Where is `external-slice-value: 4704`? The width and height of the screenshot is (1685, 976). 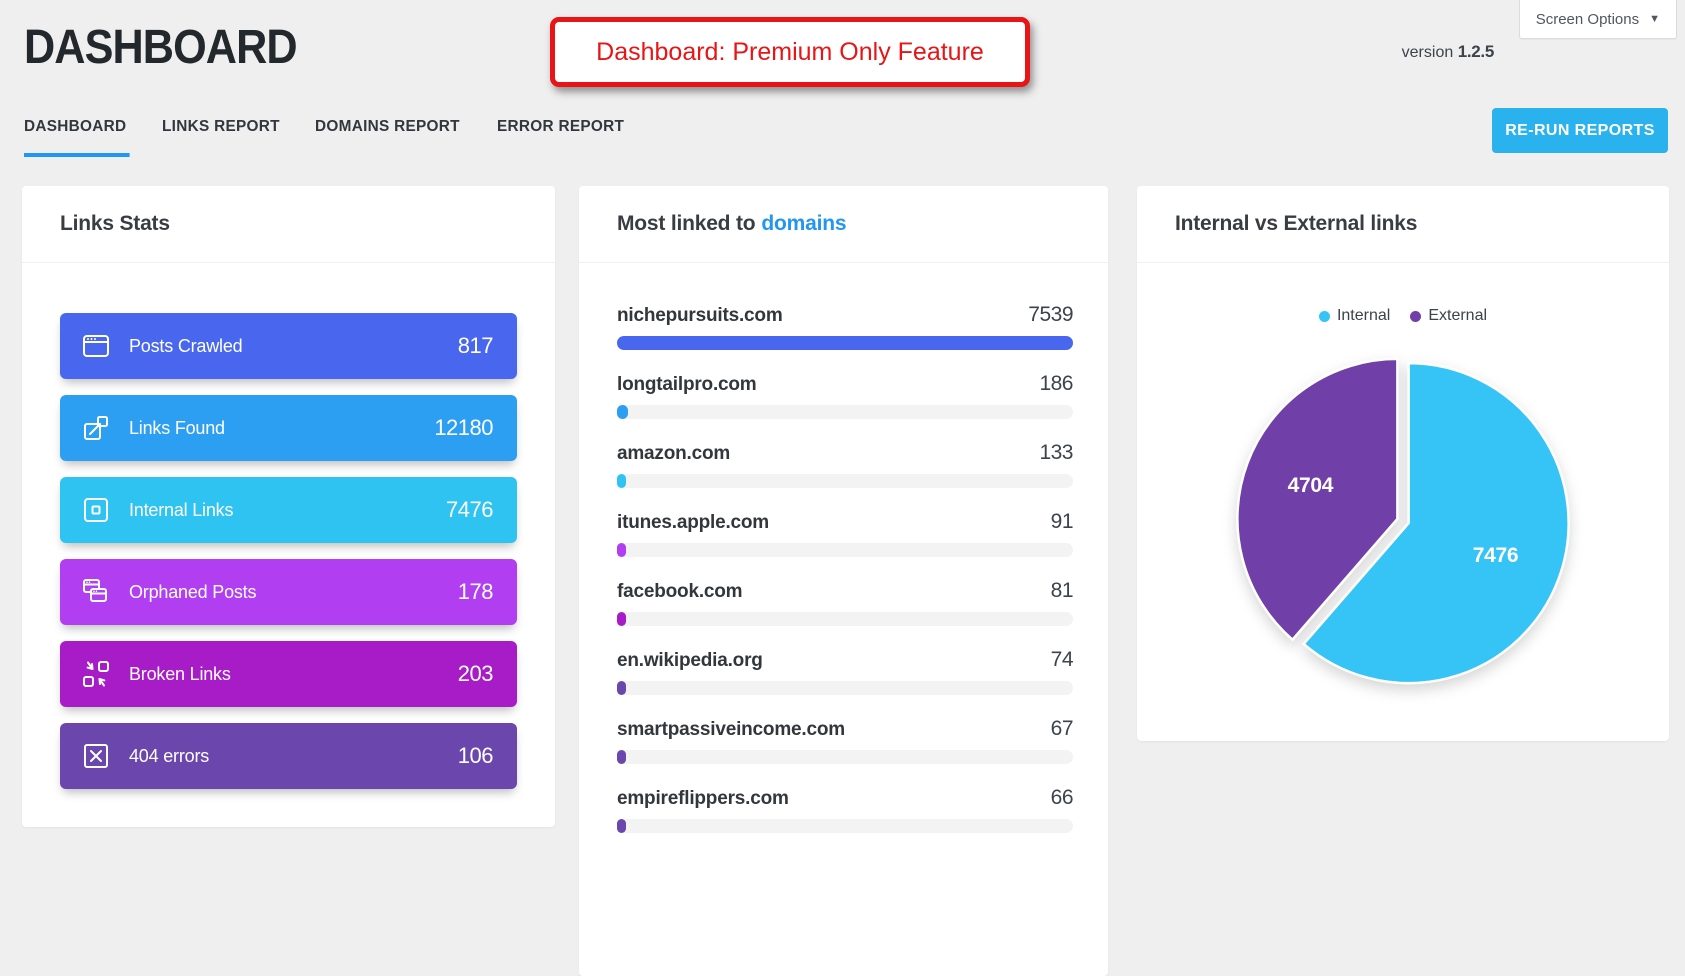 external-slice-value: 4704 is located at coordinates (1310, 486).